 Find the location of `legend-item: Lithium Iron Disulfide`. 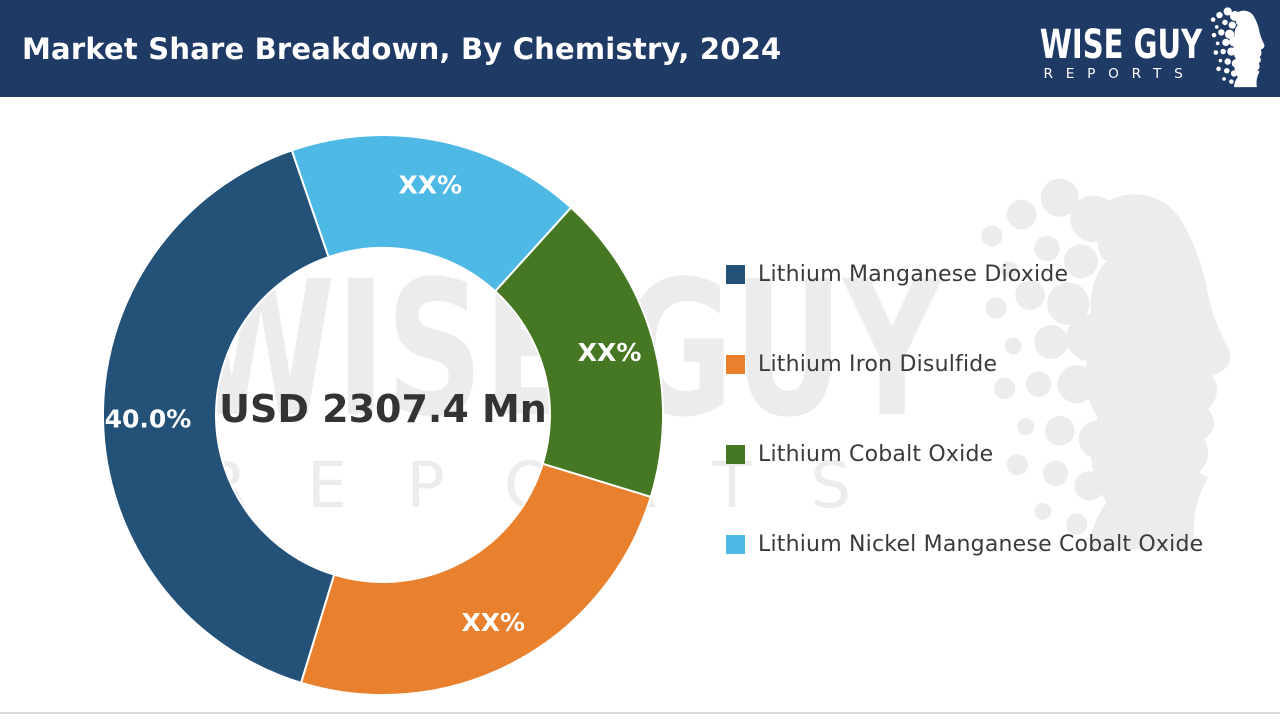

legend-item: Lithium Iron Disulfide is located at coordinates (964, 364).